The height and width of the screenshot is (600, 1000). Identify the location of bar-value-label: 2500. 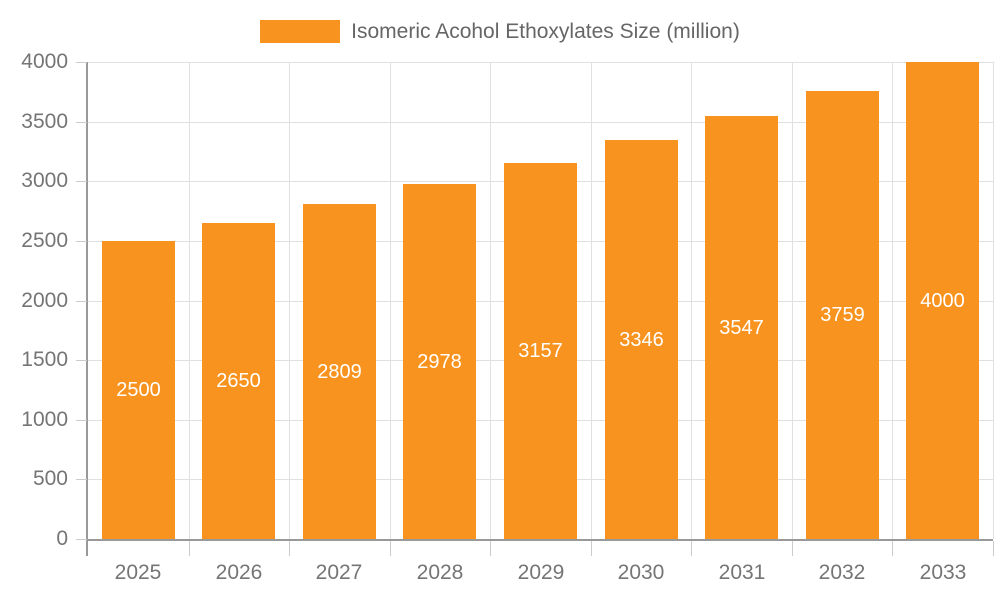
(138, 390).